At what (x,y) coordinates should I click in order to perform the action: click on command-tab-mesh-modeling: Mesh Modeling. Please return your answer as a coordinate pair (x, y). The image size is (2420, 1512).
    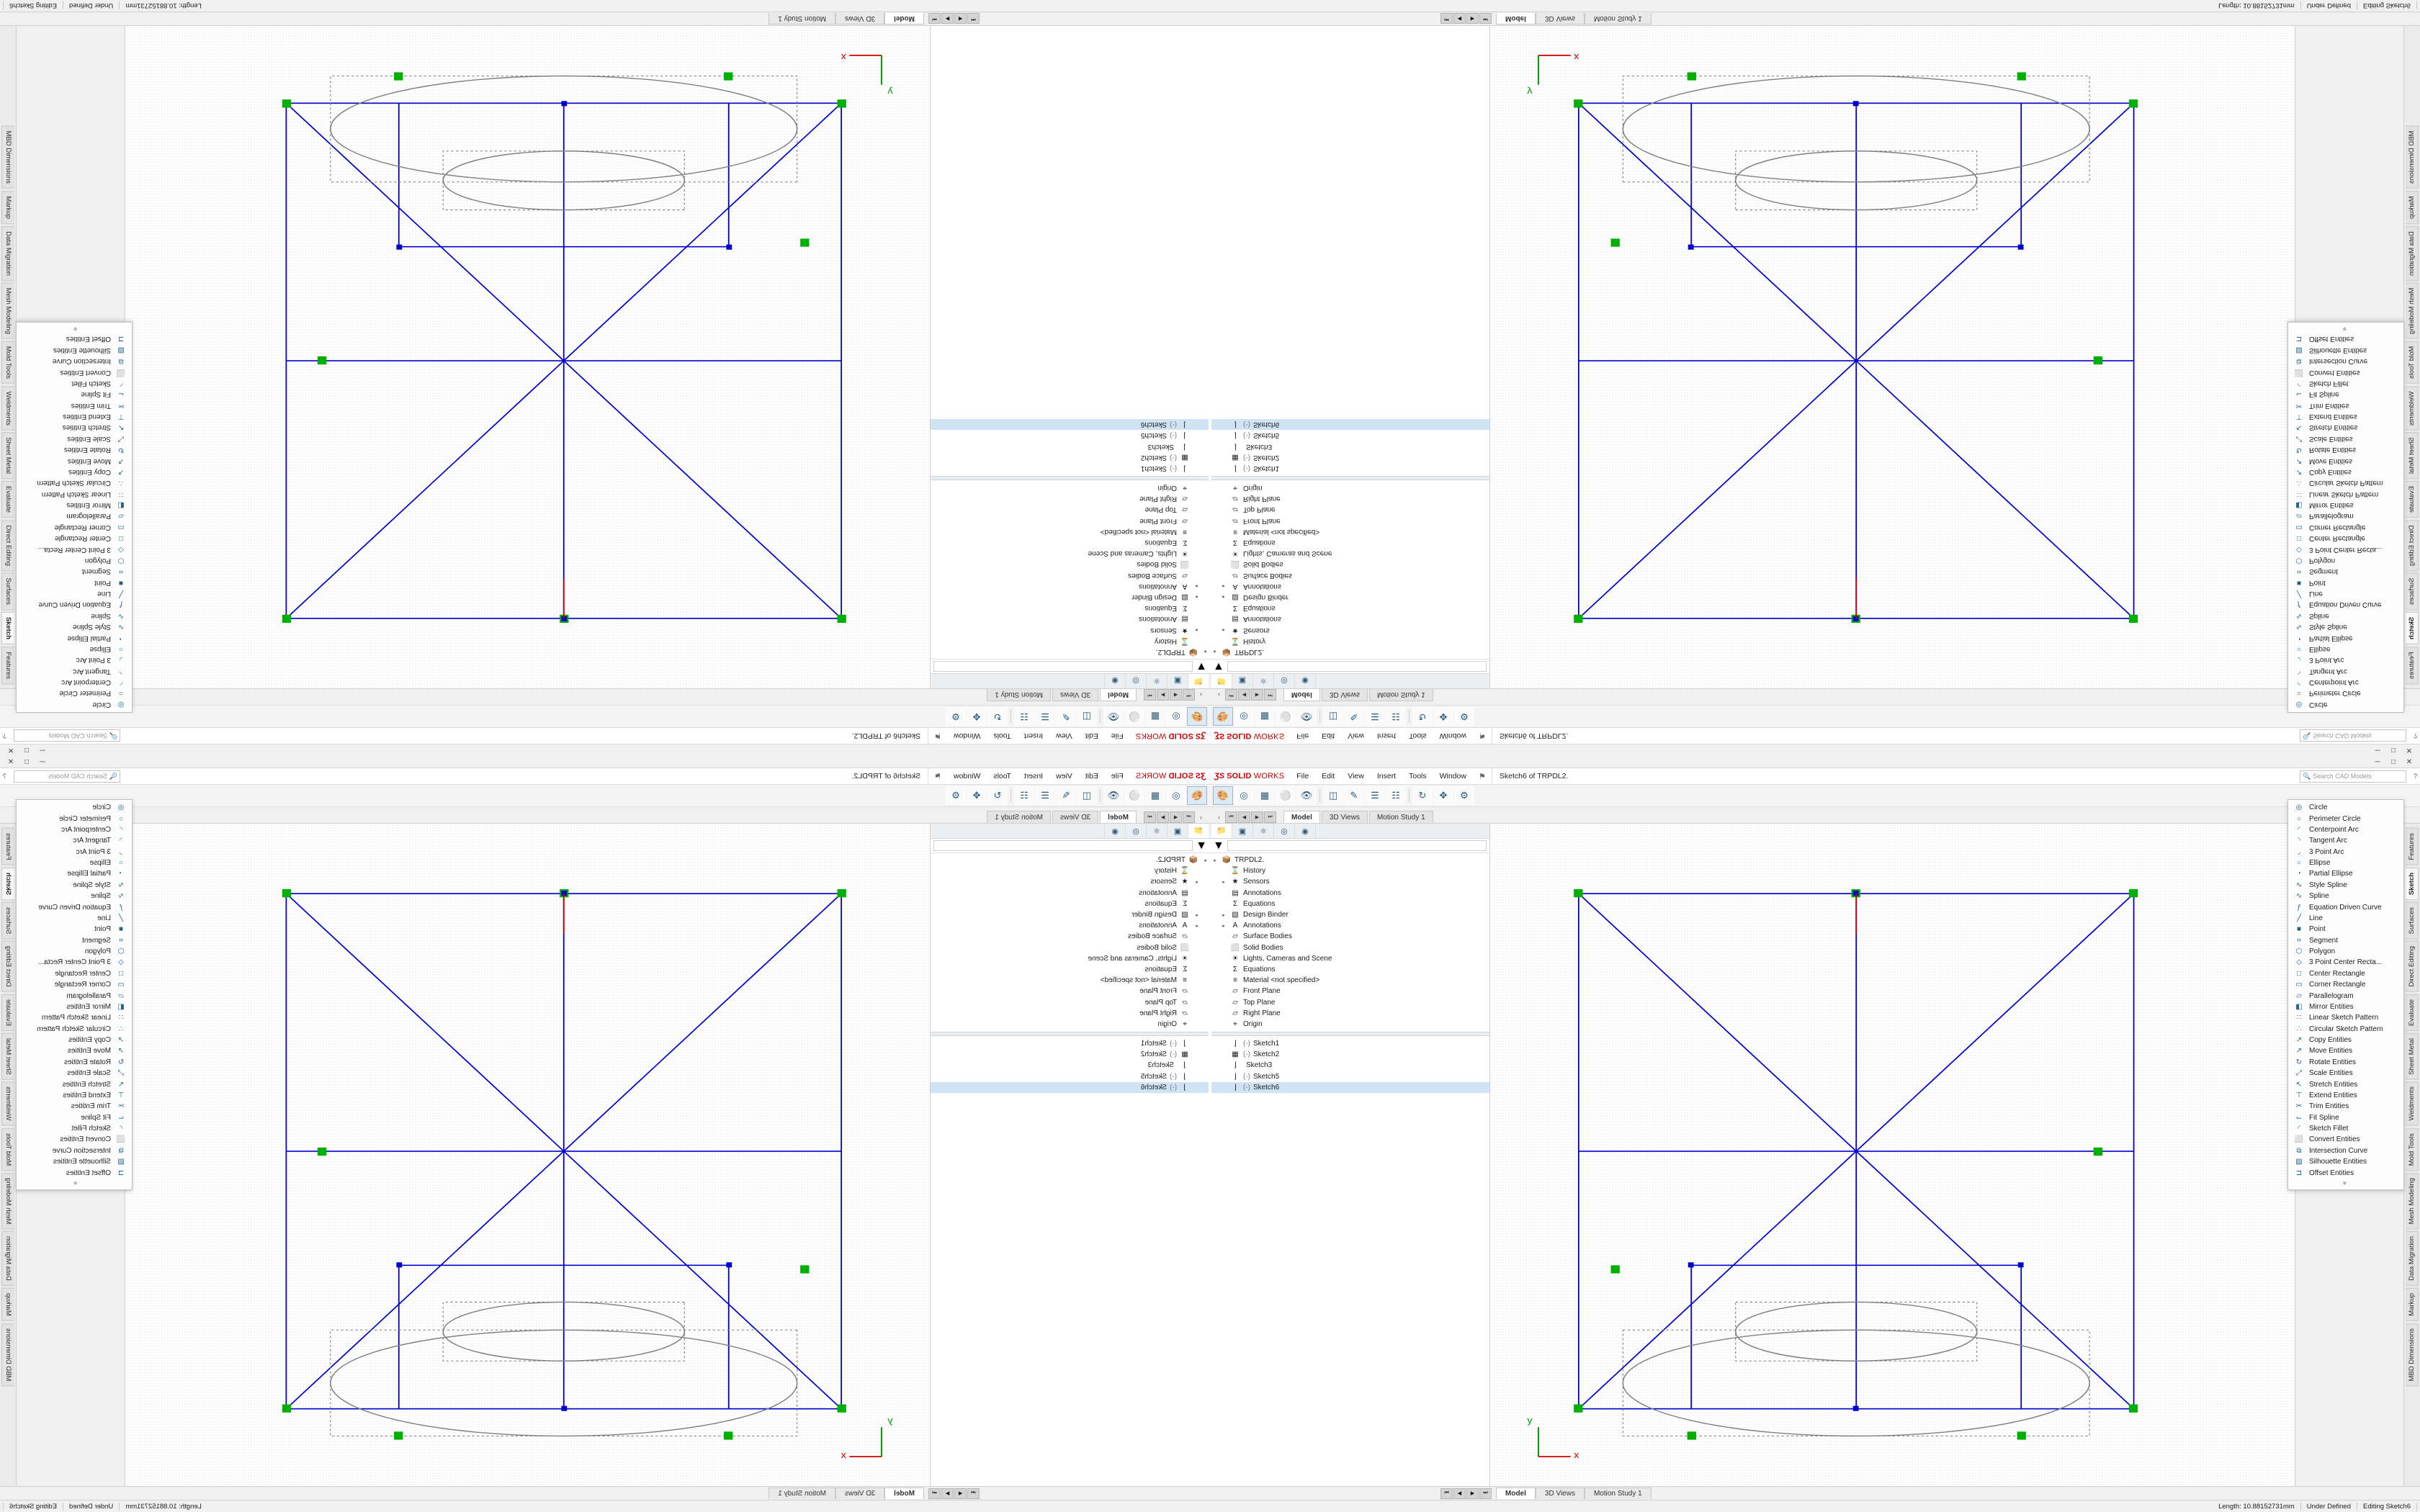
    Looking at the image, I should click on (7, 1201).